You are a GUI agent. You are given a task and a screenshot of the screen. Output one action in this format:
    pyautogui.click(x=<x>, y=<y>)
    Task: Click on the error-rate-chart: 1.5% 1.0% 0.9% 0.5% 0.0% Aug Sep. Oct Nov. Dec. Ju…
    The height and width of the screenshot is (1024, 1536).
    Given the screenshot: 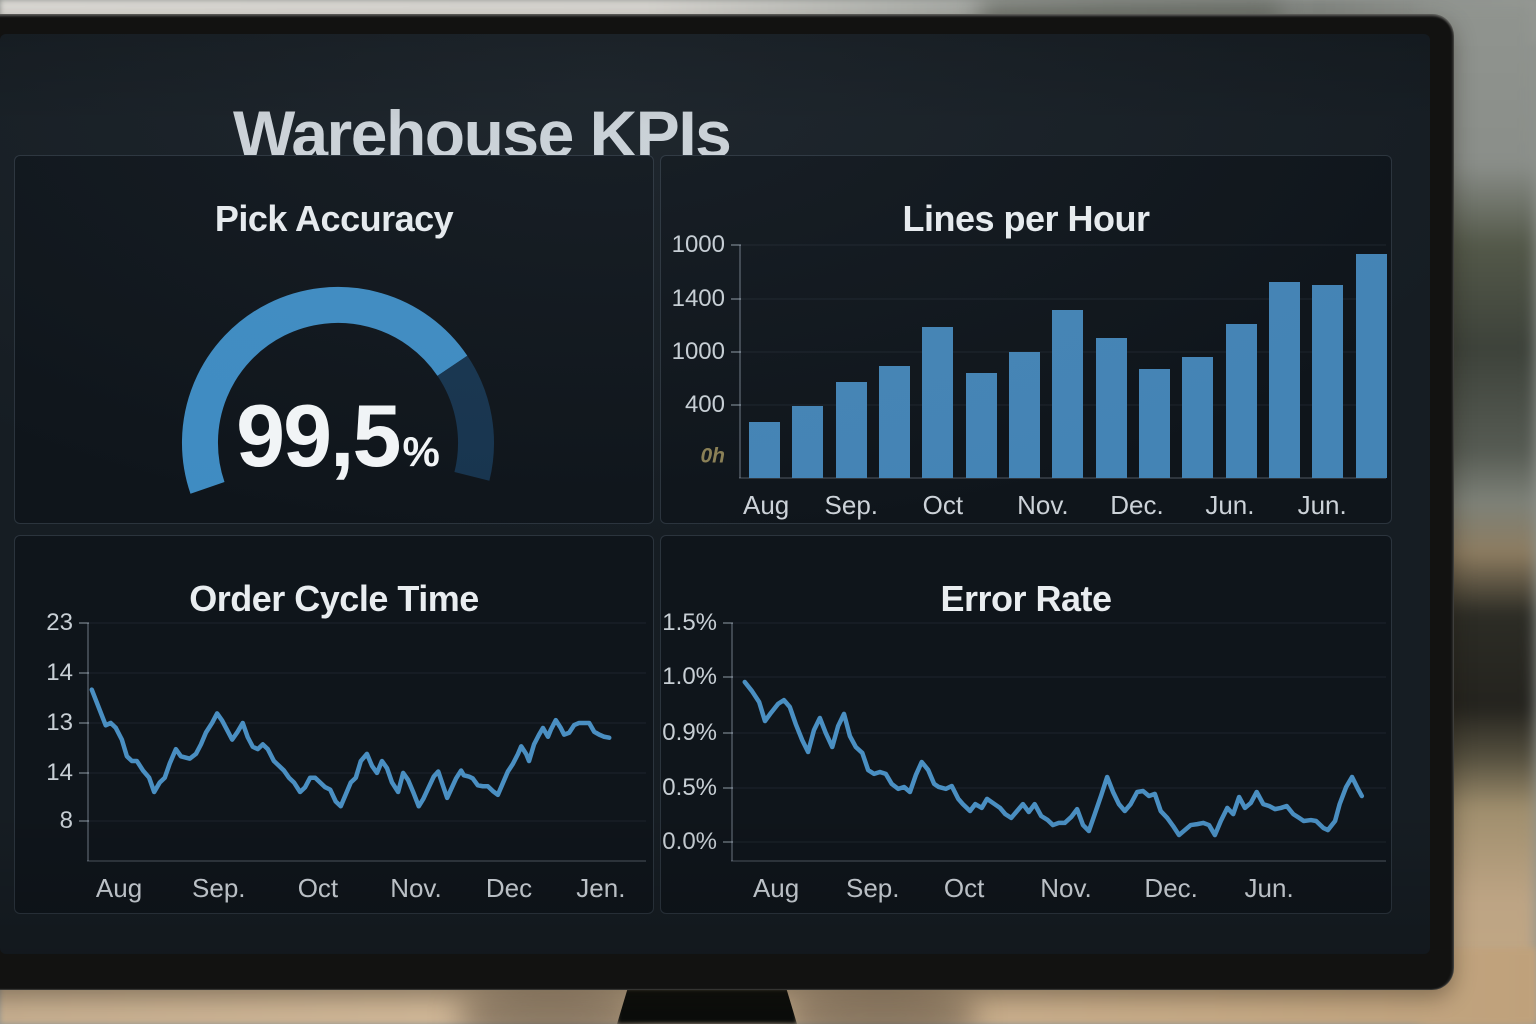 What is the action you would take?
    pyautogui.click(x=1024, y=757)
    